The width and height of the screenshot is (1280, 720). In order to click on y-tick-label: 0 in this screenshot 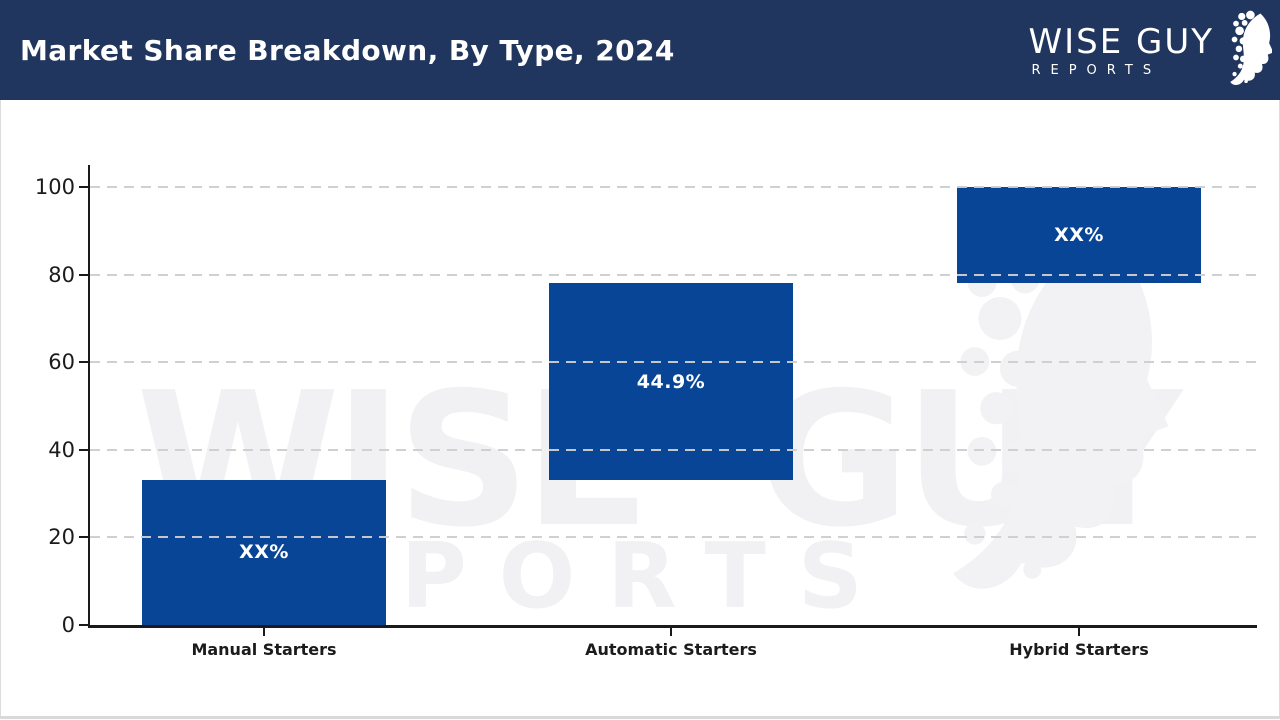, I will do `click(68, 625)`.